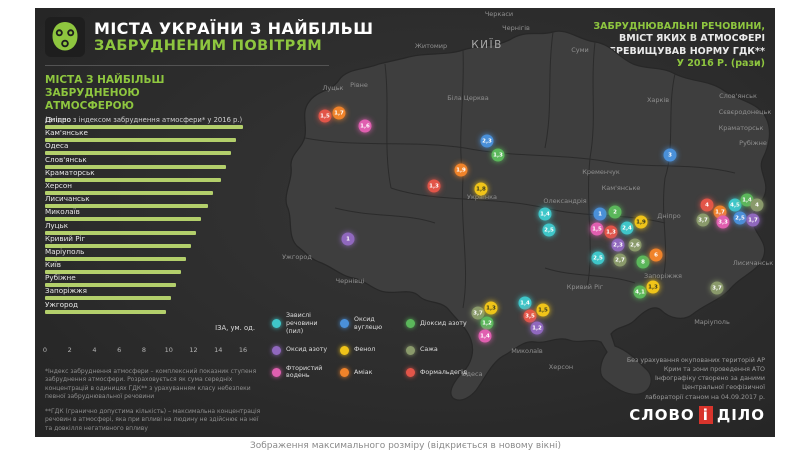 This screenshot has height=453, width=811. Describe the element at coordinates (635, 245) in the screenshot. I see `pollution-marker: 2,6` at that location.